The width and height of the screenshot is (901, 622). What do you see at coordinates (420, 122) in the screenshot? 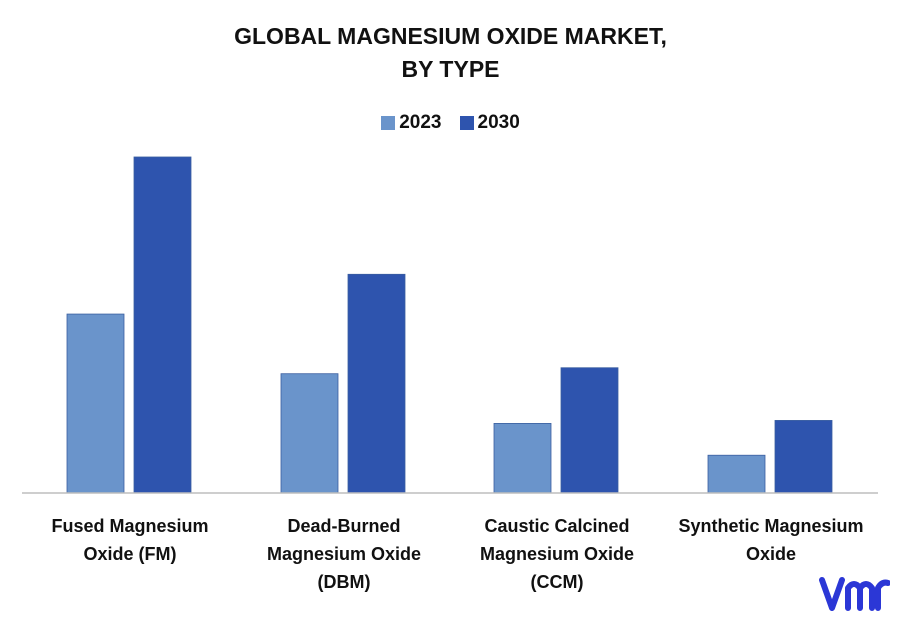
I see `legend-label-2023: 2023` at bounding box center [420, 122].